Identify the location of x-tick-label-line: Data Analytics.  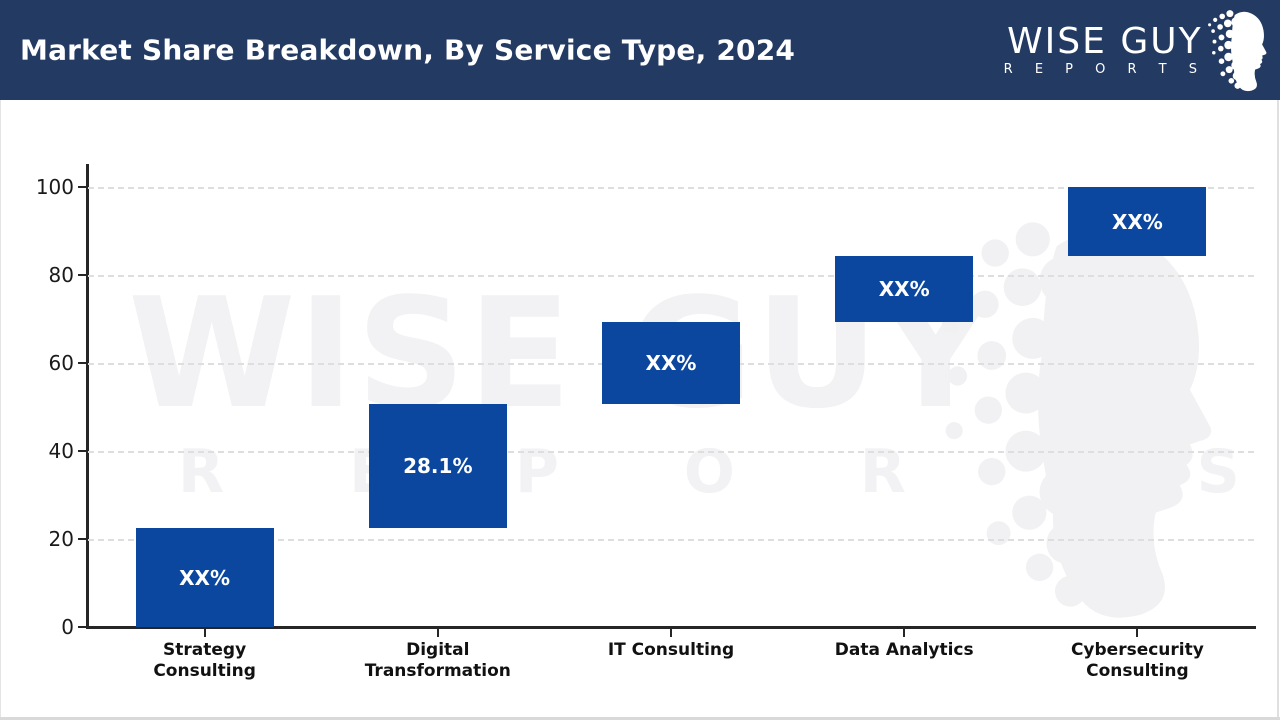
(904, 650).